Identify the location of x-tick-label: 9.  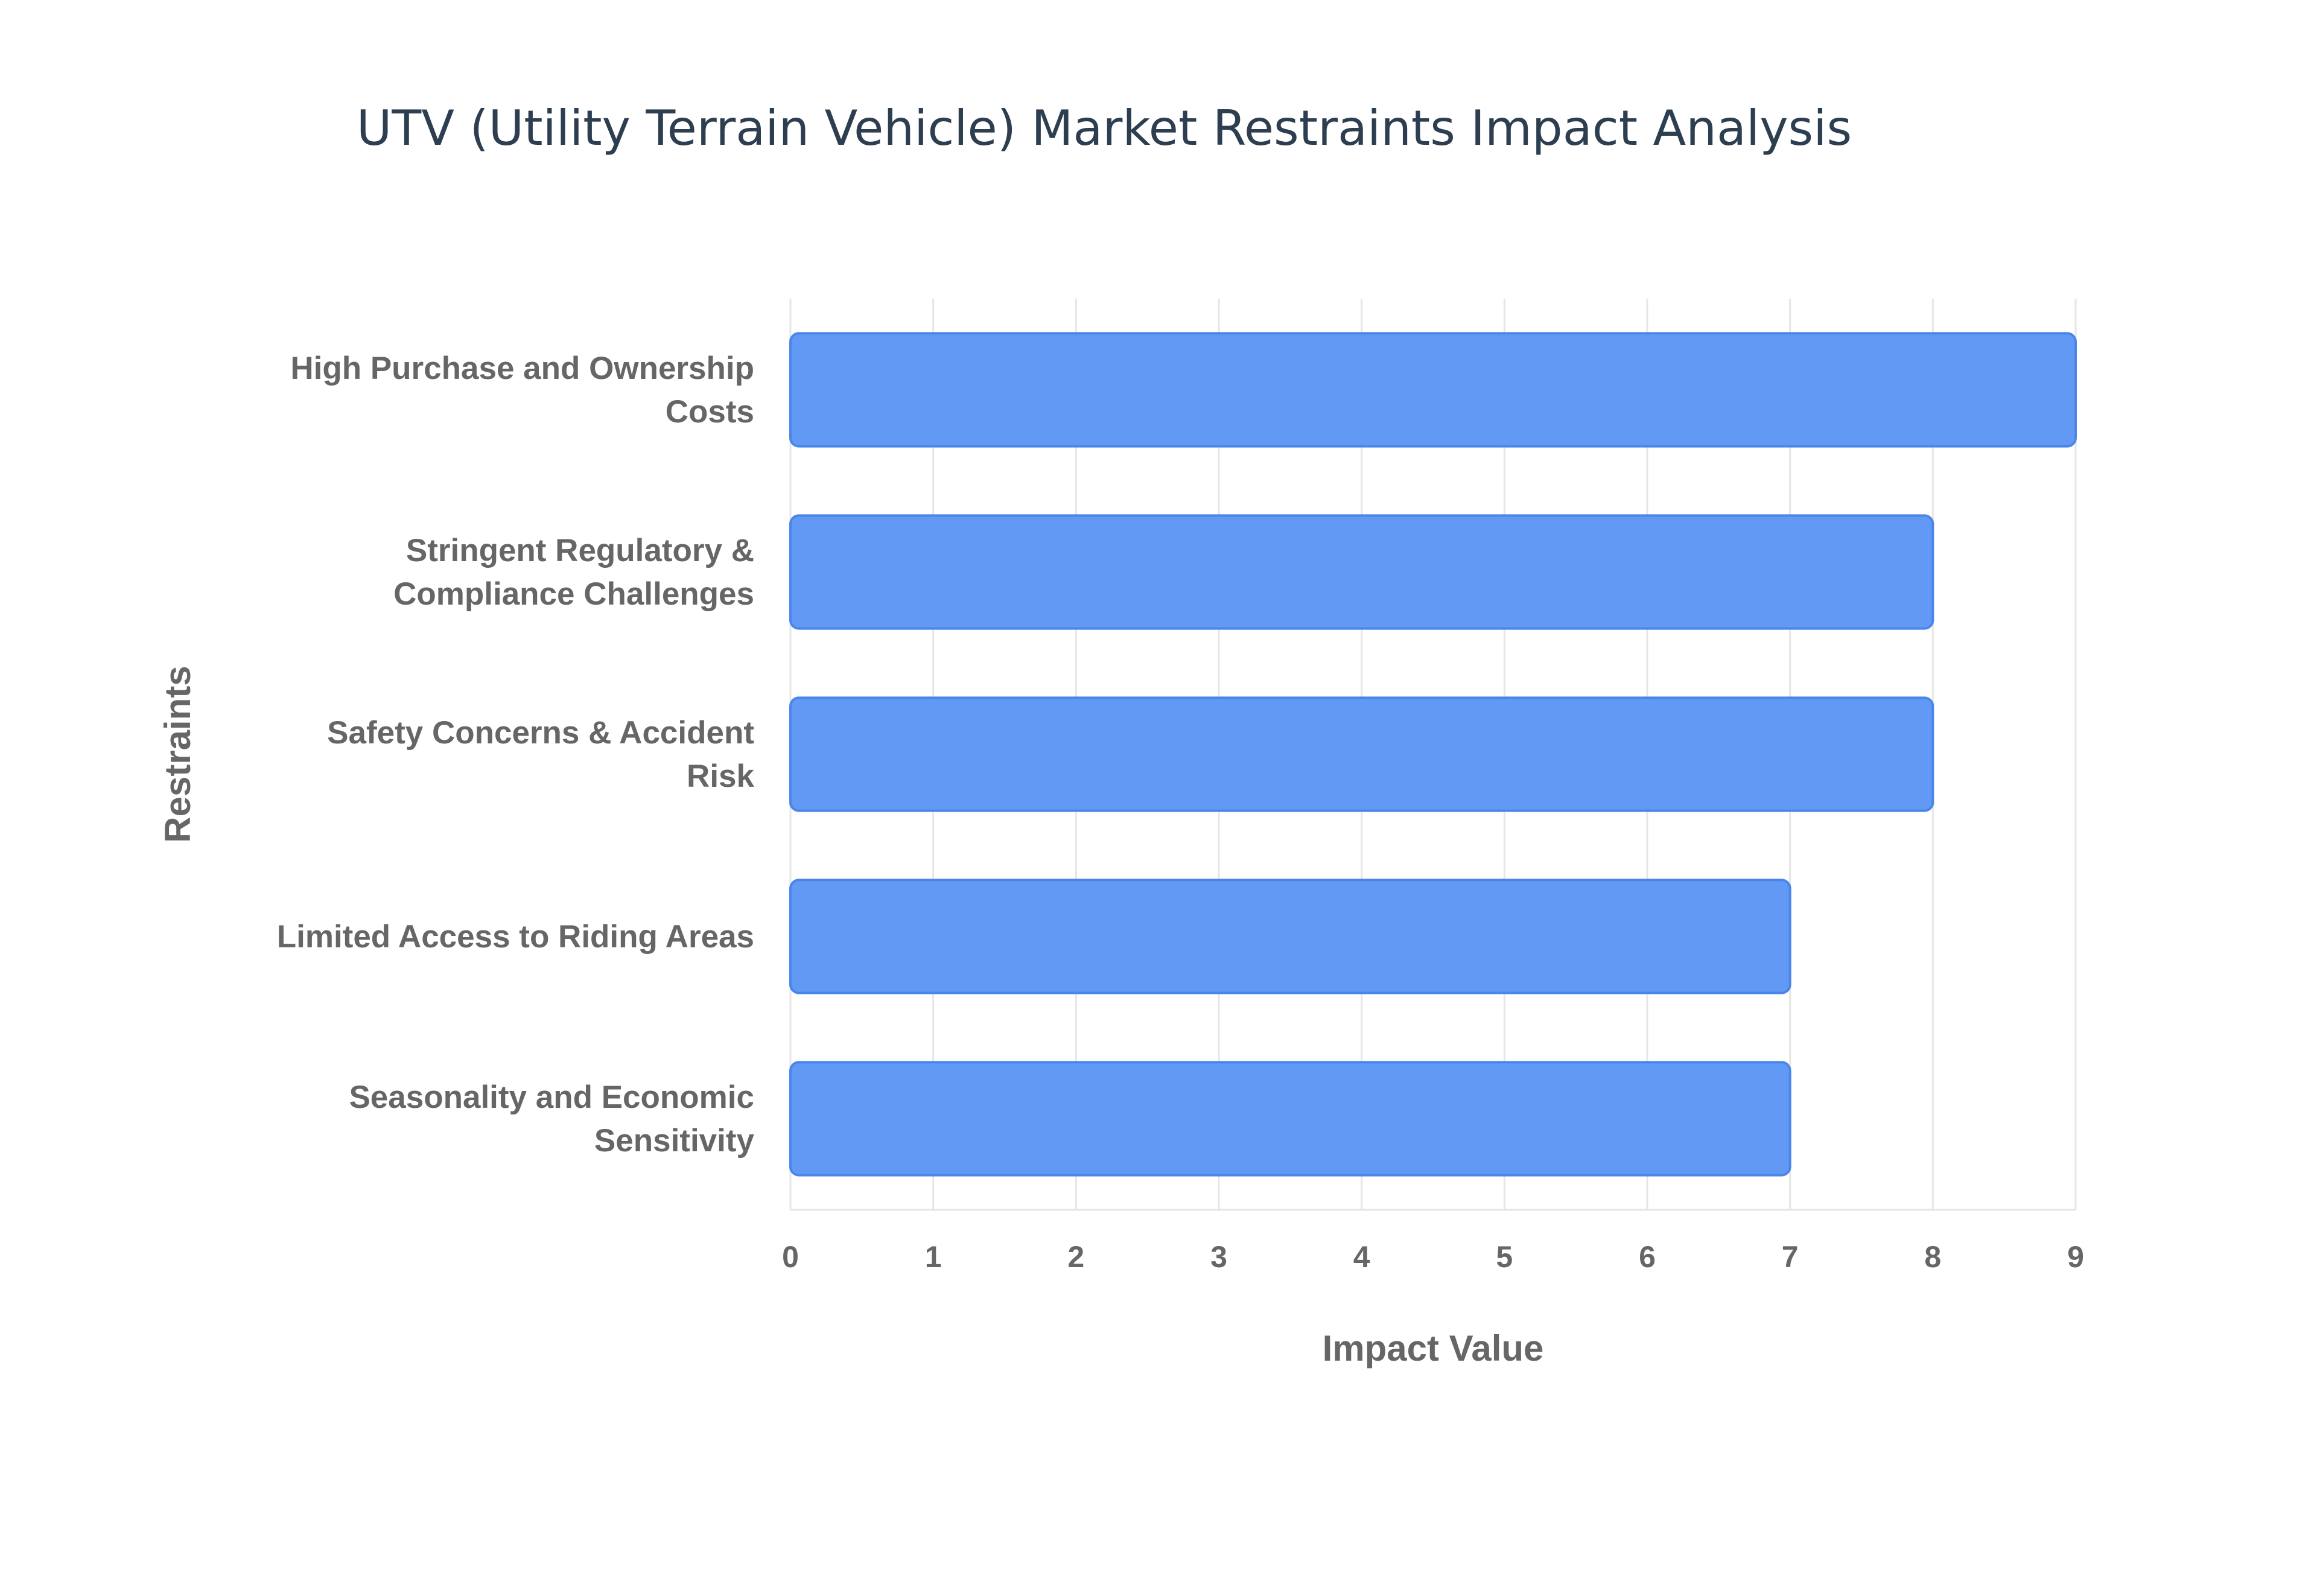
(2075, 1257).